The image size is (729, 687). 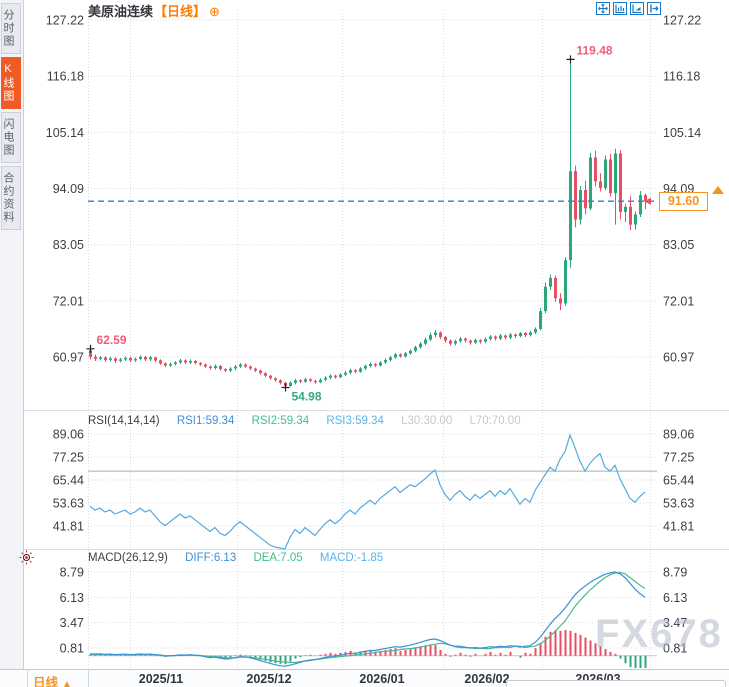 I want to click on sidebar-tab-lightning-chart: 闪电图, so click(x=11, y=137).